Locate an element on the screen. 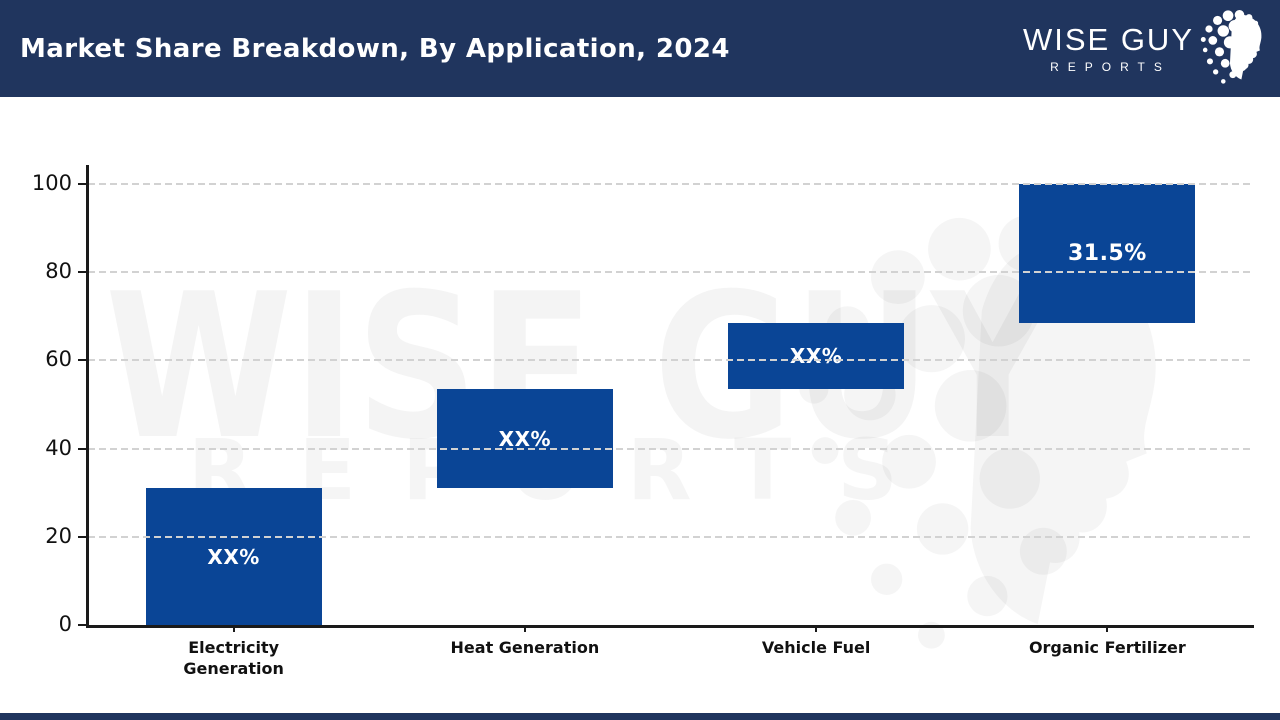  x-axis-line is located at coordinates (670, 626).